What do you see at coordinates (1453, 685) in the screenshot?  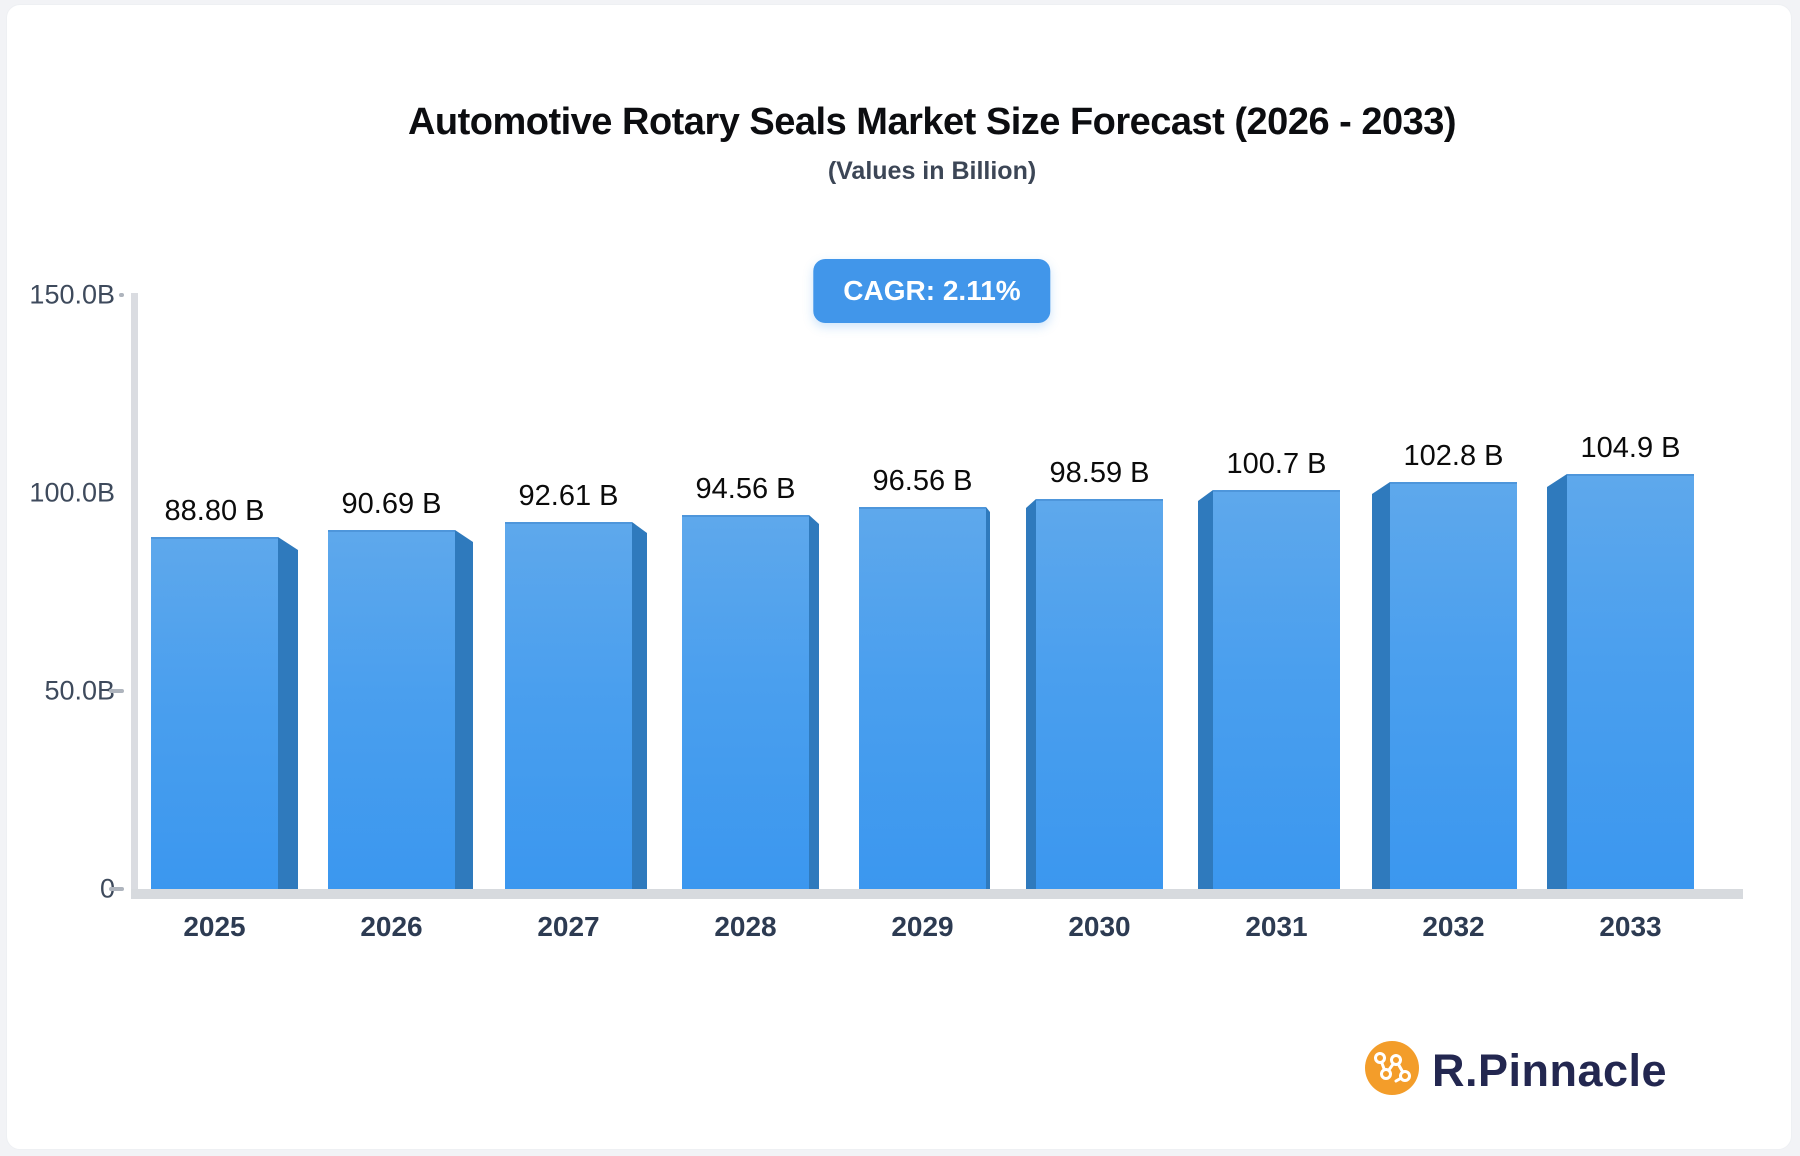 I see `bar-2032` at bounding box center [1453, 685].